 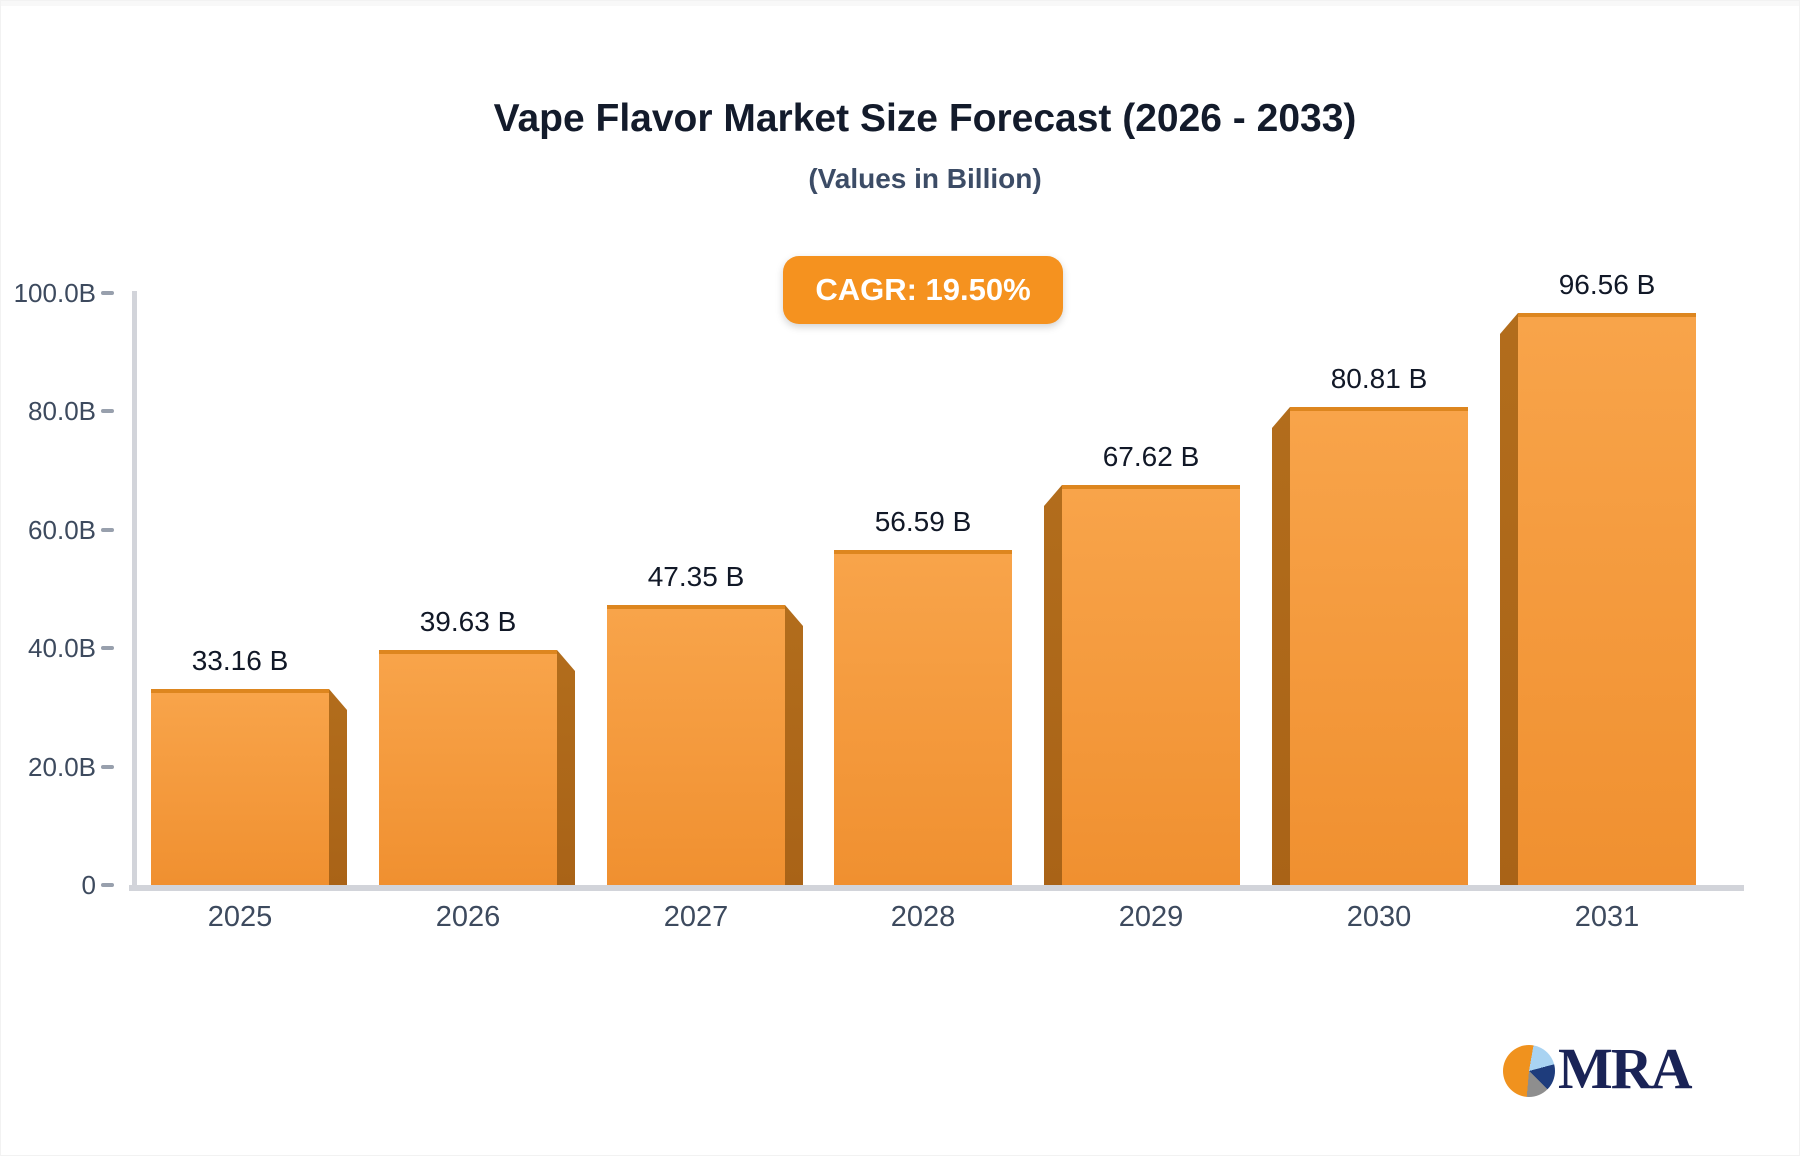 I want to click on pie-chart-logo-icon, so click(x=1529, y=1071).